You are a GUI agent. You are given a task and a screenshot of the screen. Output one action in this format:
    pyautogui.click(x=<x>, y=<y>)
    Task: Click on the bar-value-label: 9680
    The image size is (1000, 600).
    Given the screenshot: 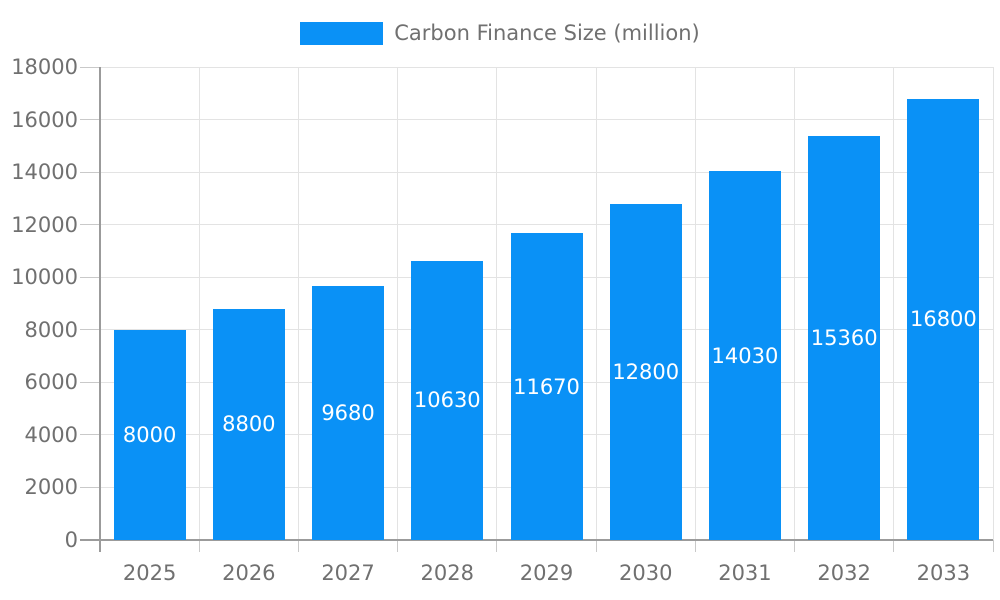 What is the action you would take?
    pyautogui.click(x=348, y=412)
    